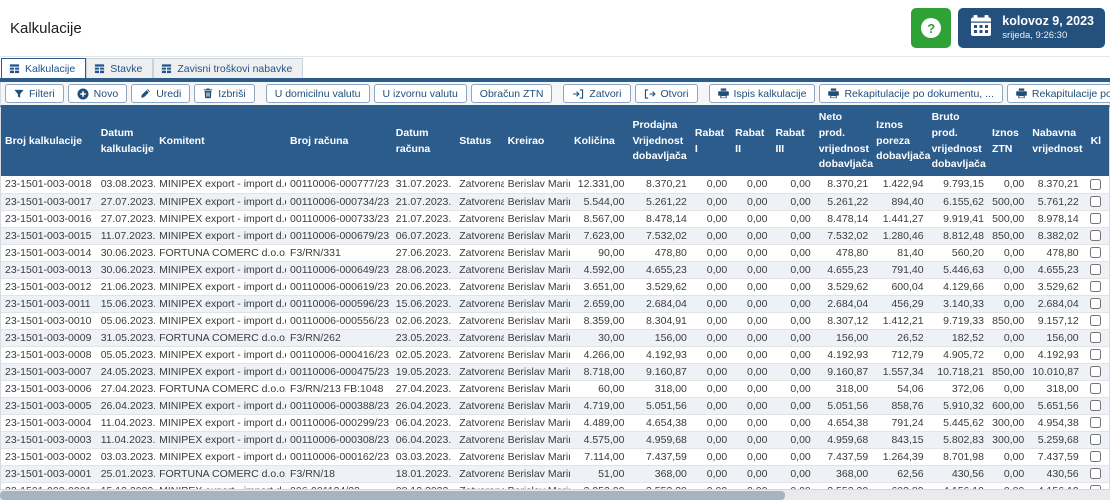 The height and width of the screenshot is (500, 1110). What do you see at coordinates (221, 236) in the screenshot?
I see `cell-komitent: MINIPEX export - import d.o.o.` at bounding box center [221, 236].